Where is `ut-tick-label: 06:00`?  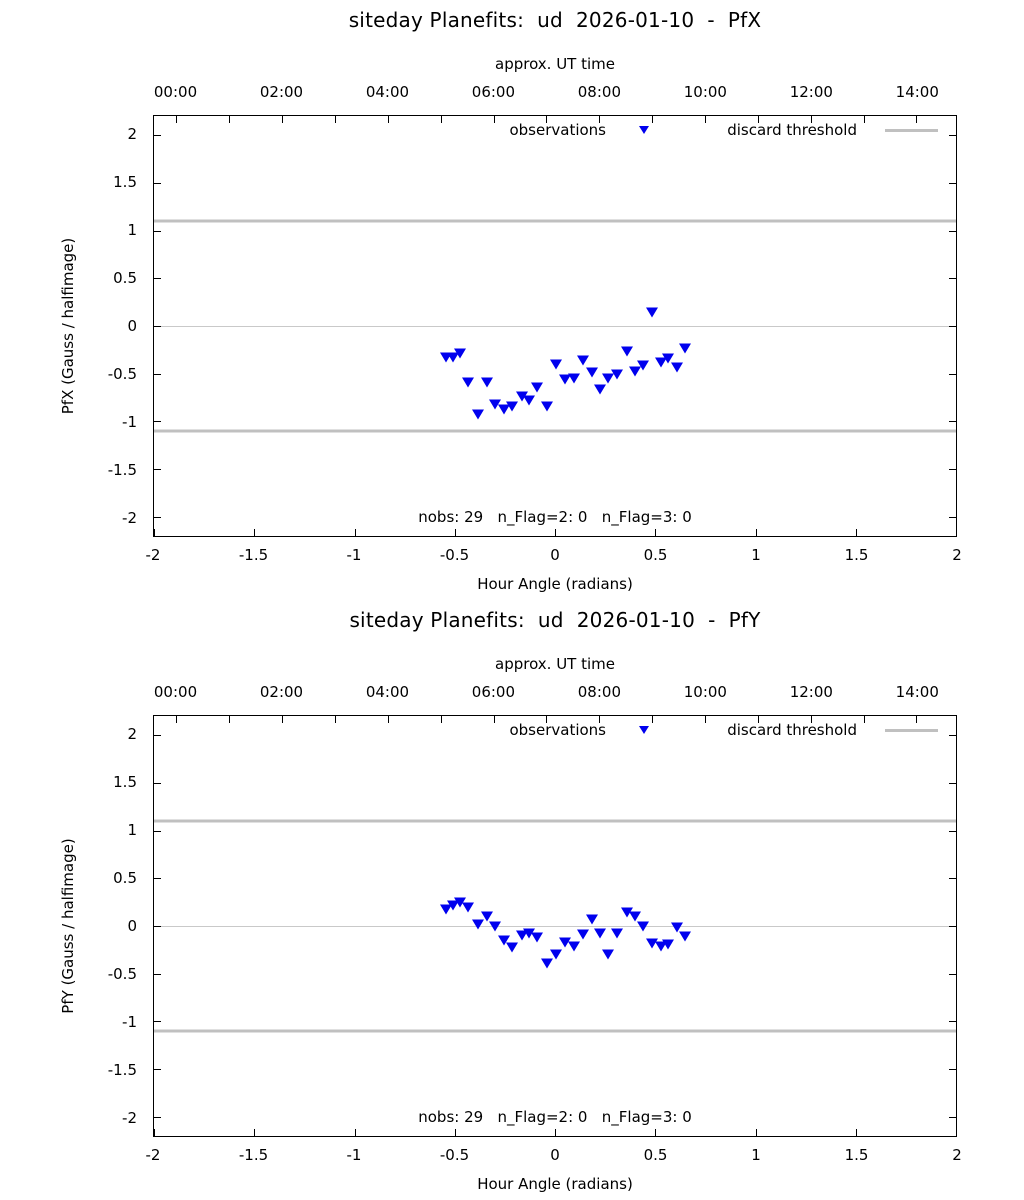 ut-tick-label: 06:00 is located at coordinates (493, 692).